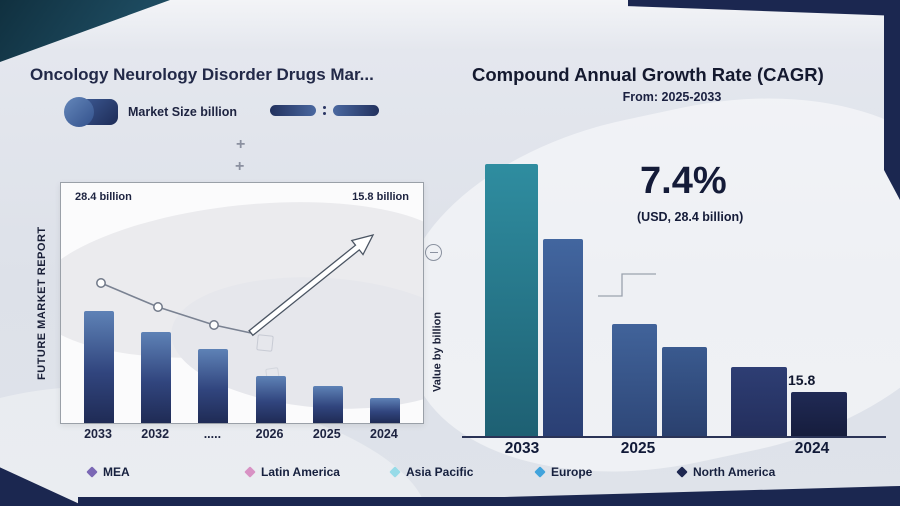 This screenshot has width=900, height=506. Describe the element at coordinates (155, 434) in the screenshot. I see `left-x-label: 2032` at that location.